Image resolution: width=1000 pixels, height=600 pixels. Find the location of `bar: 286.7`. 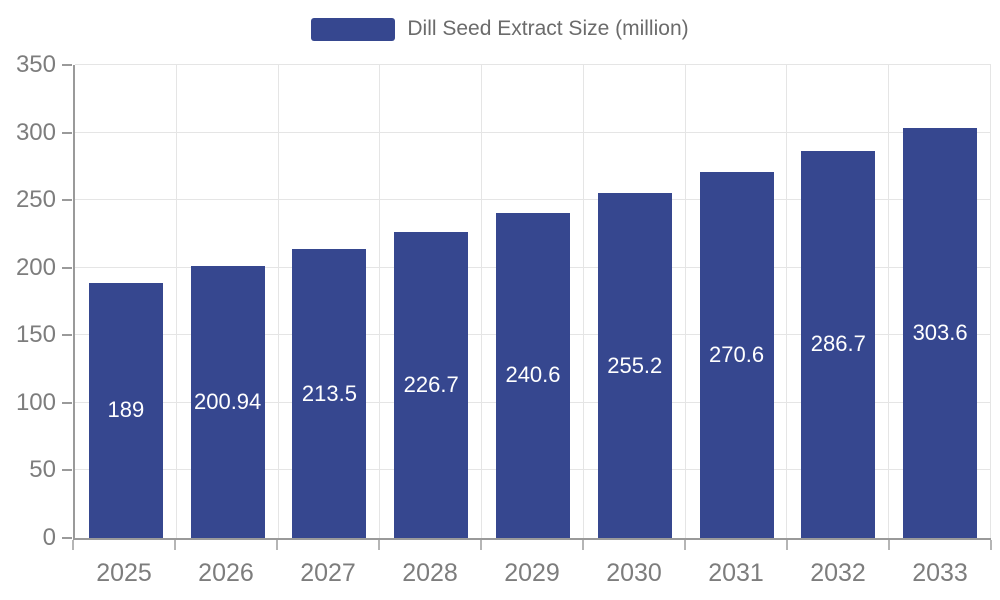

bar: 286.7 is located at coordinates (838, 344).